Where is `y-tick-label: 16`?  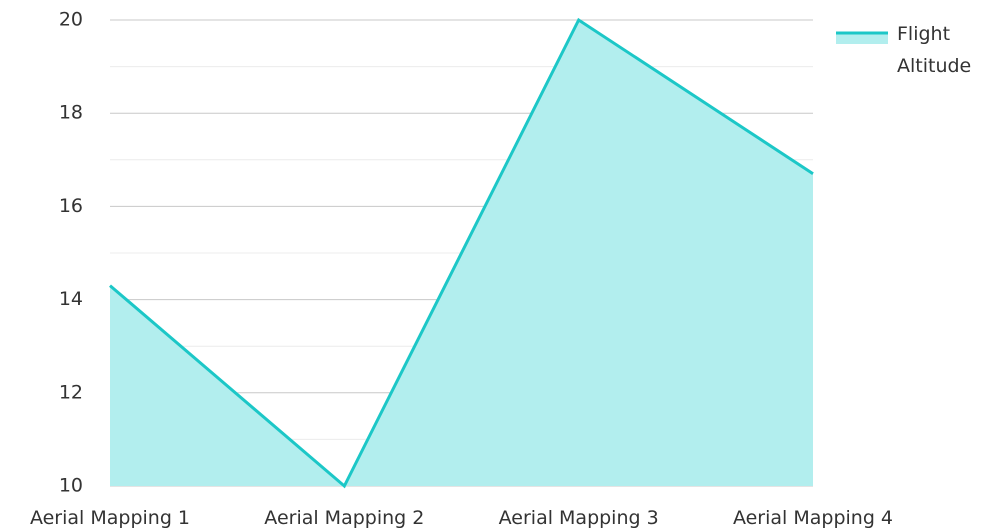 y-tick-label: 16 is located at coordinates (71, 206).